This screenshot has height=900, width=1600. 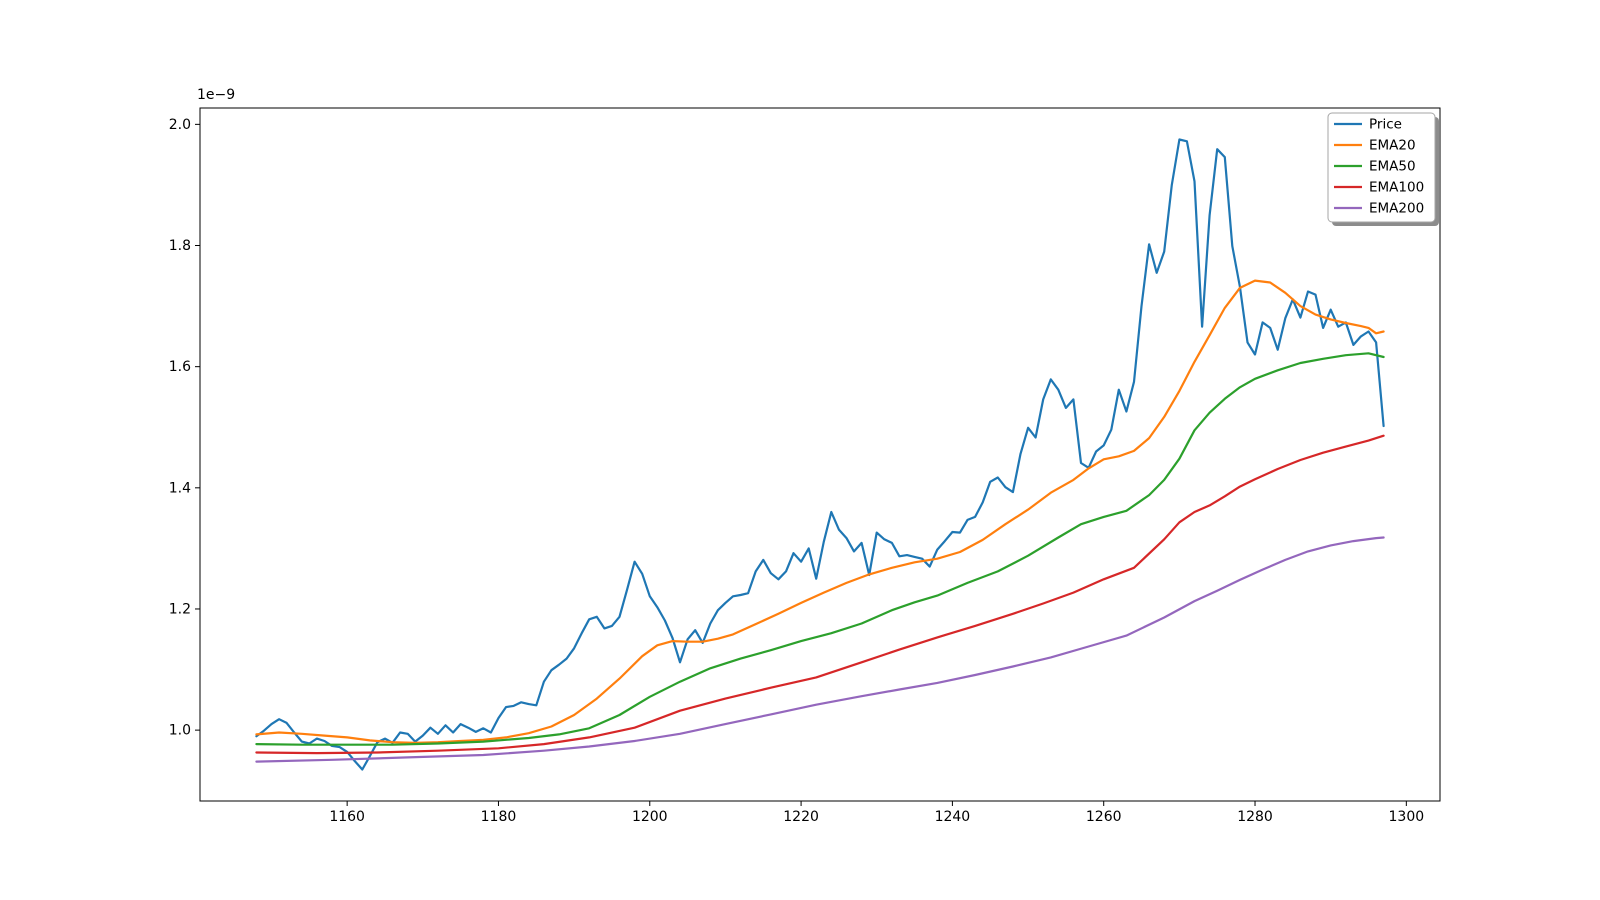 I want to click on x-axis-tick-label: 1200, so click(x=650, y=817).